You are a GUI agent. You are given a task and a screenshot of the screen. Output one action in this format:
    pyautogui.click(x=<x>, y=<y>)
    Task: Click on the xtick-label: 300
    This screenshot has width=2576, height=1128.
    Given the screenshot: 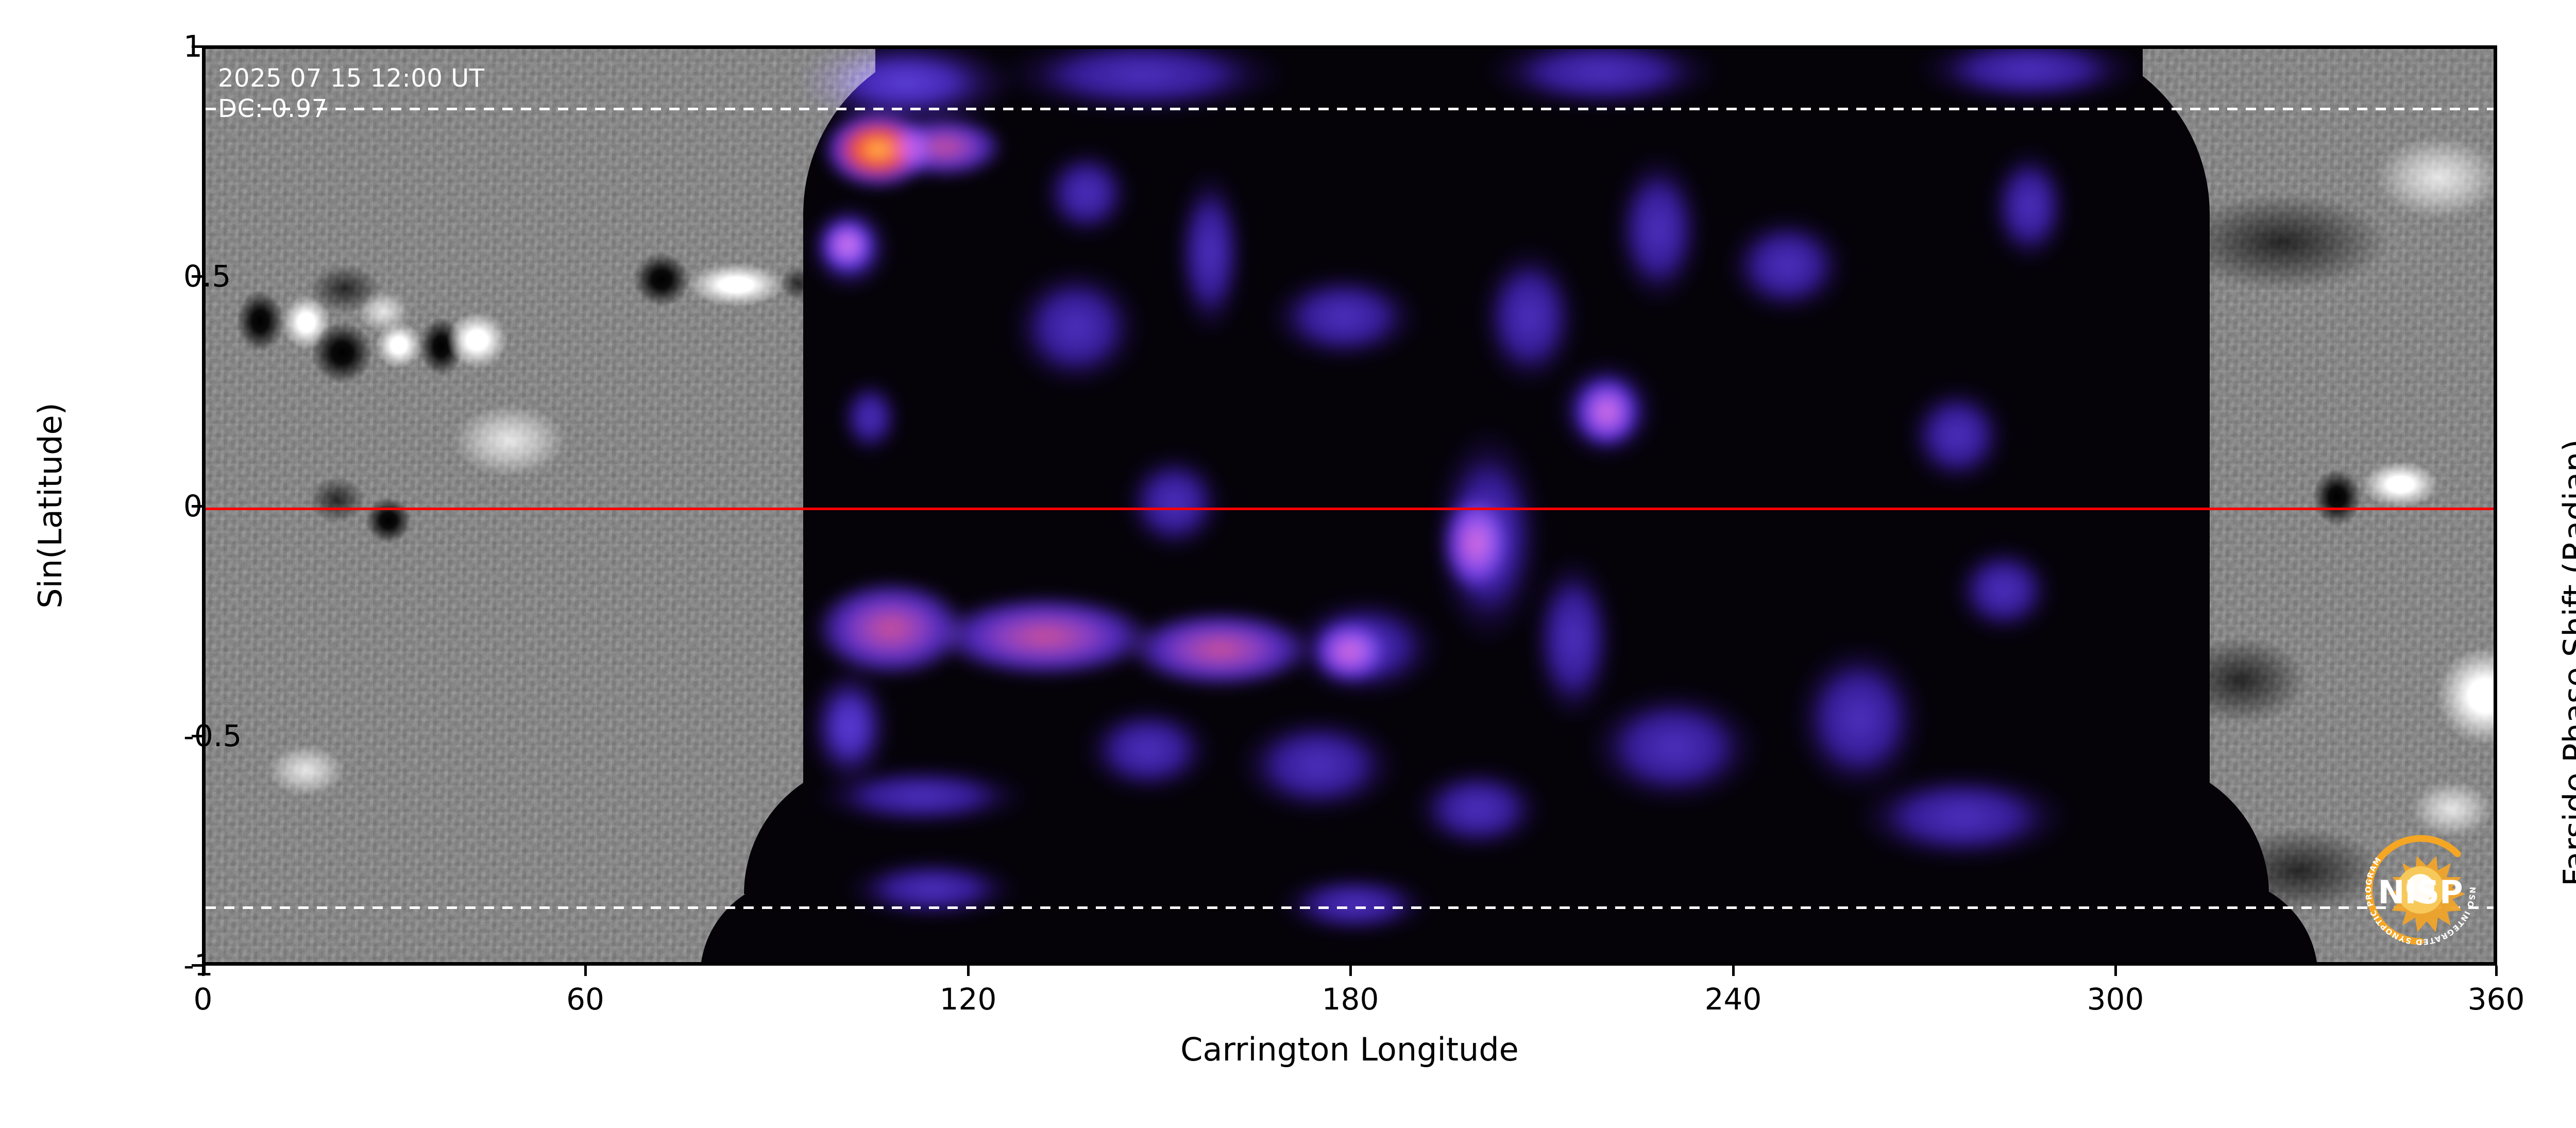 What is the action you would take?
    pyautogui.click(x=2115, y=999)
    